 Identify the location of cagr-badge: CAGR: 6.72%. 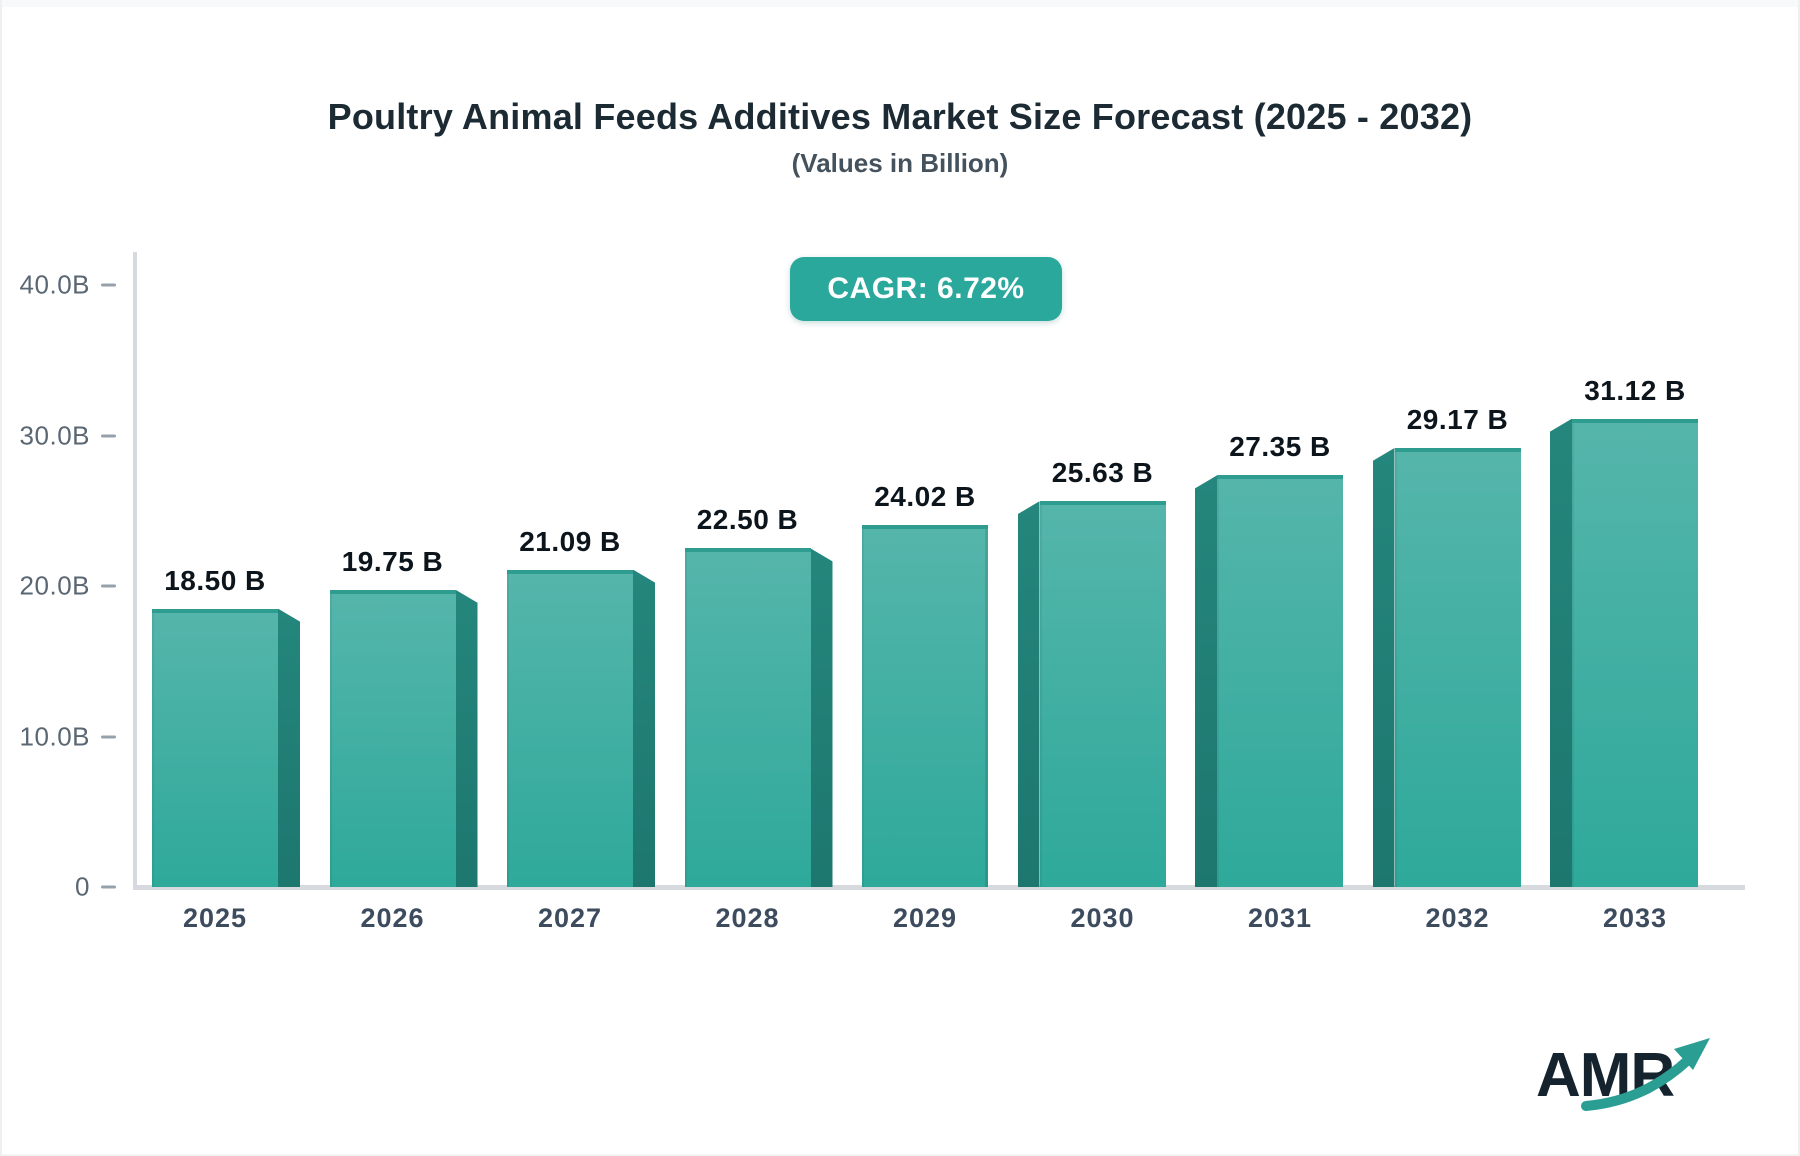
(926, 289).